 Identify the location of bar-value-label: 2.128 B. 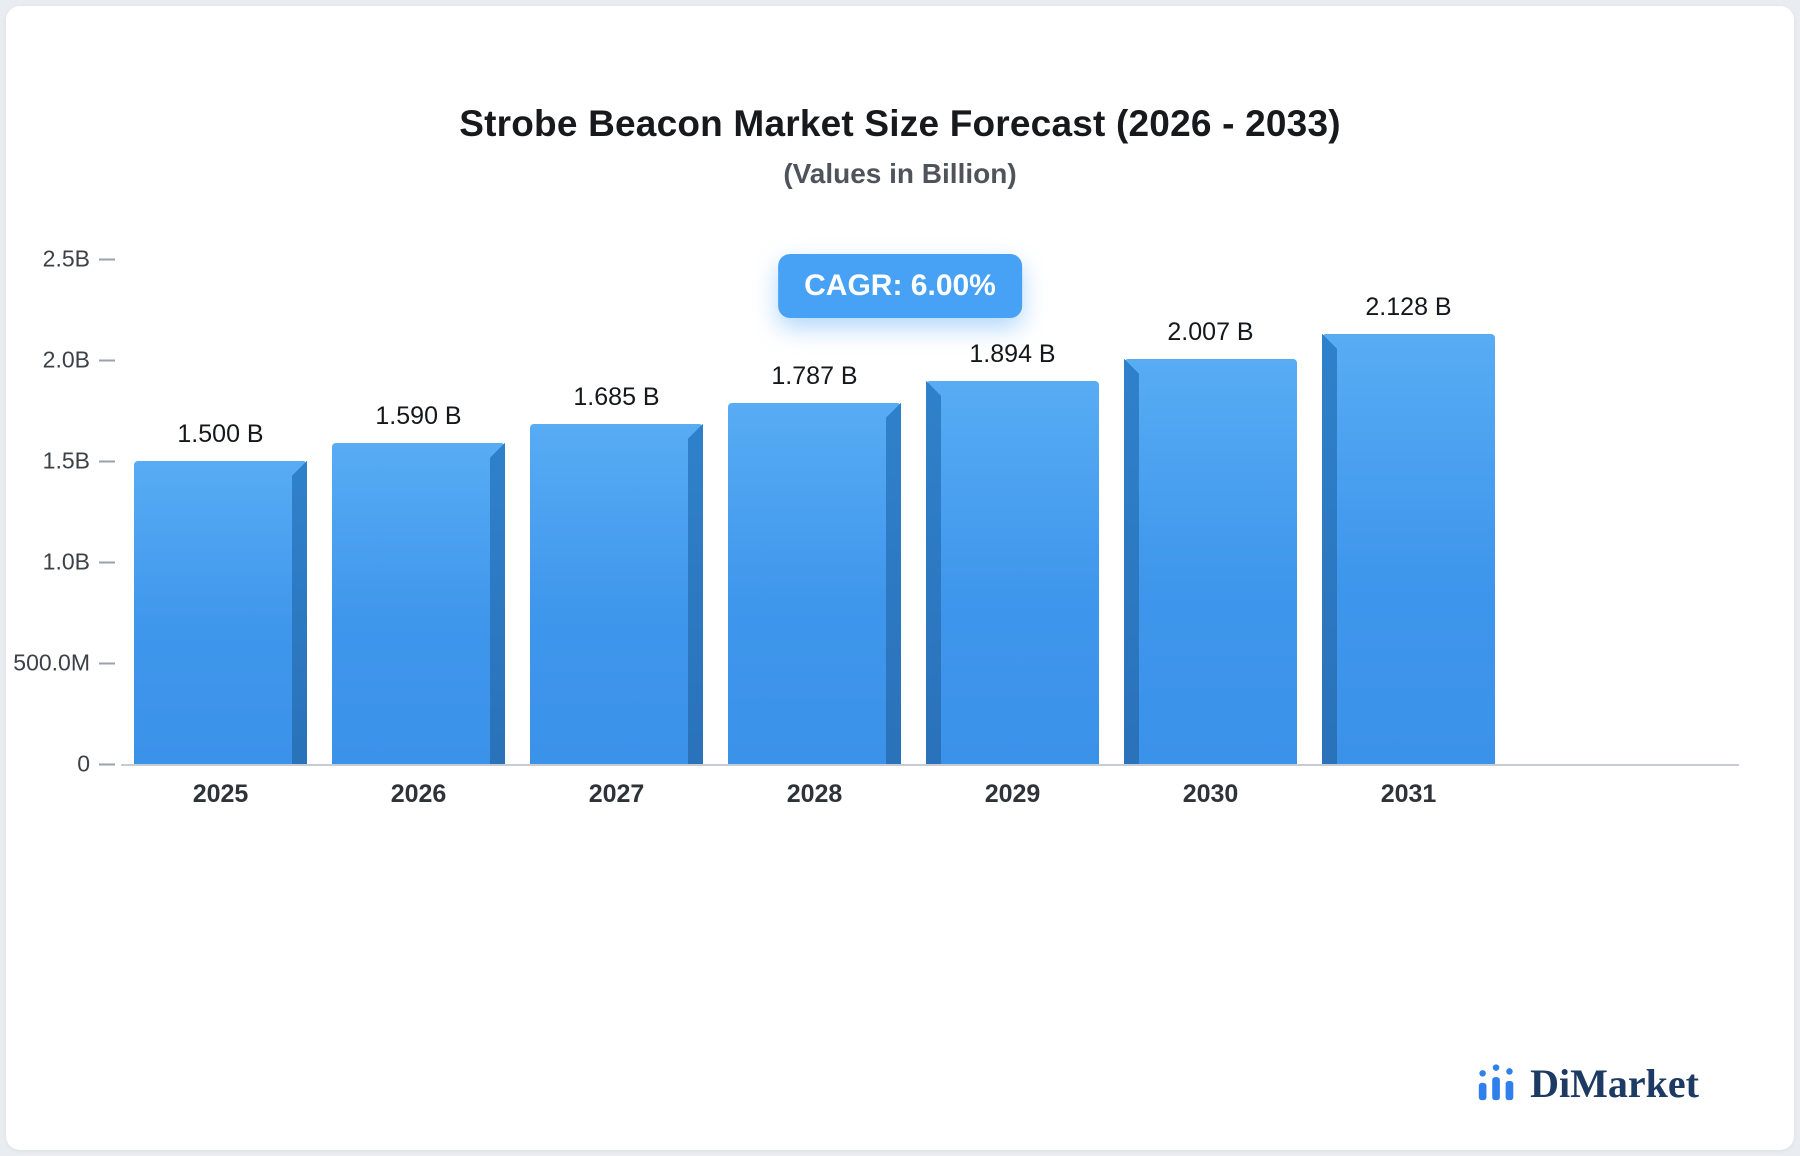
(1408, 307).